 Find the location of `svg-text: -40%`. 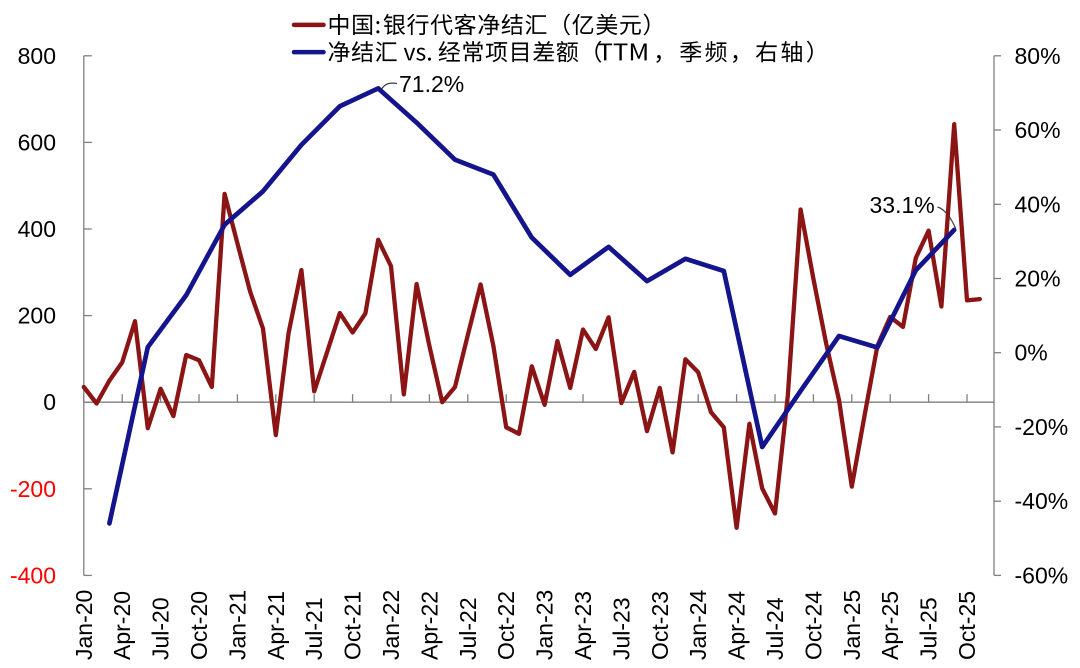

svg-text: -40% is located at coordinates (1042, 501).